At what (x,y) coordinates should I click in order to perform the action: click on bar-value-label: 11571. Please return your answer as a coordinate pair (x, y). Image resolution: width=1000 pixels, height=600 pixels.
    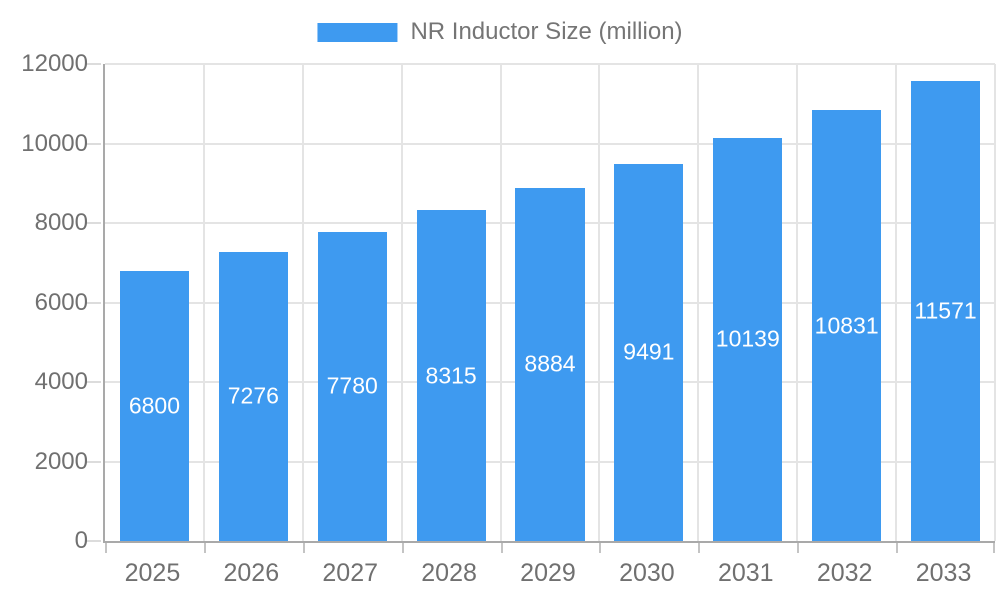
    Looking at the image, I should click on (945, 310).